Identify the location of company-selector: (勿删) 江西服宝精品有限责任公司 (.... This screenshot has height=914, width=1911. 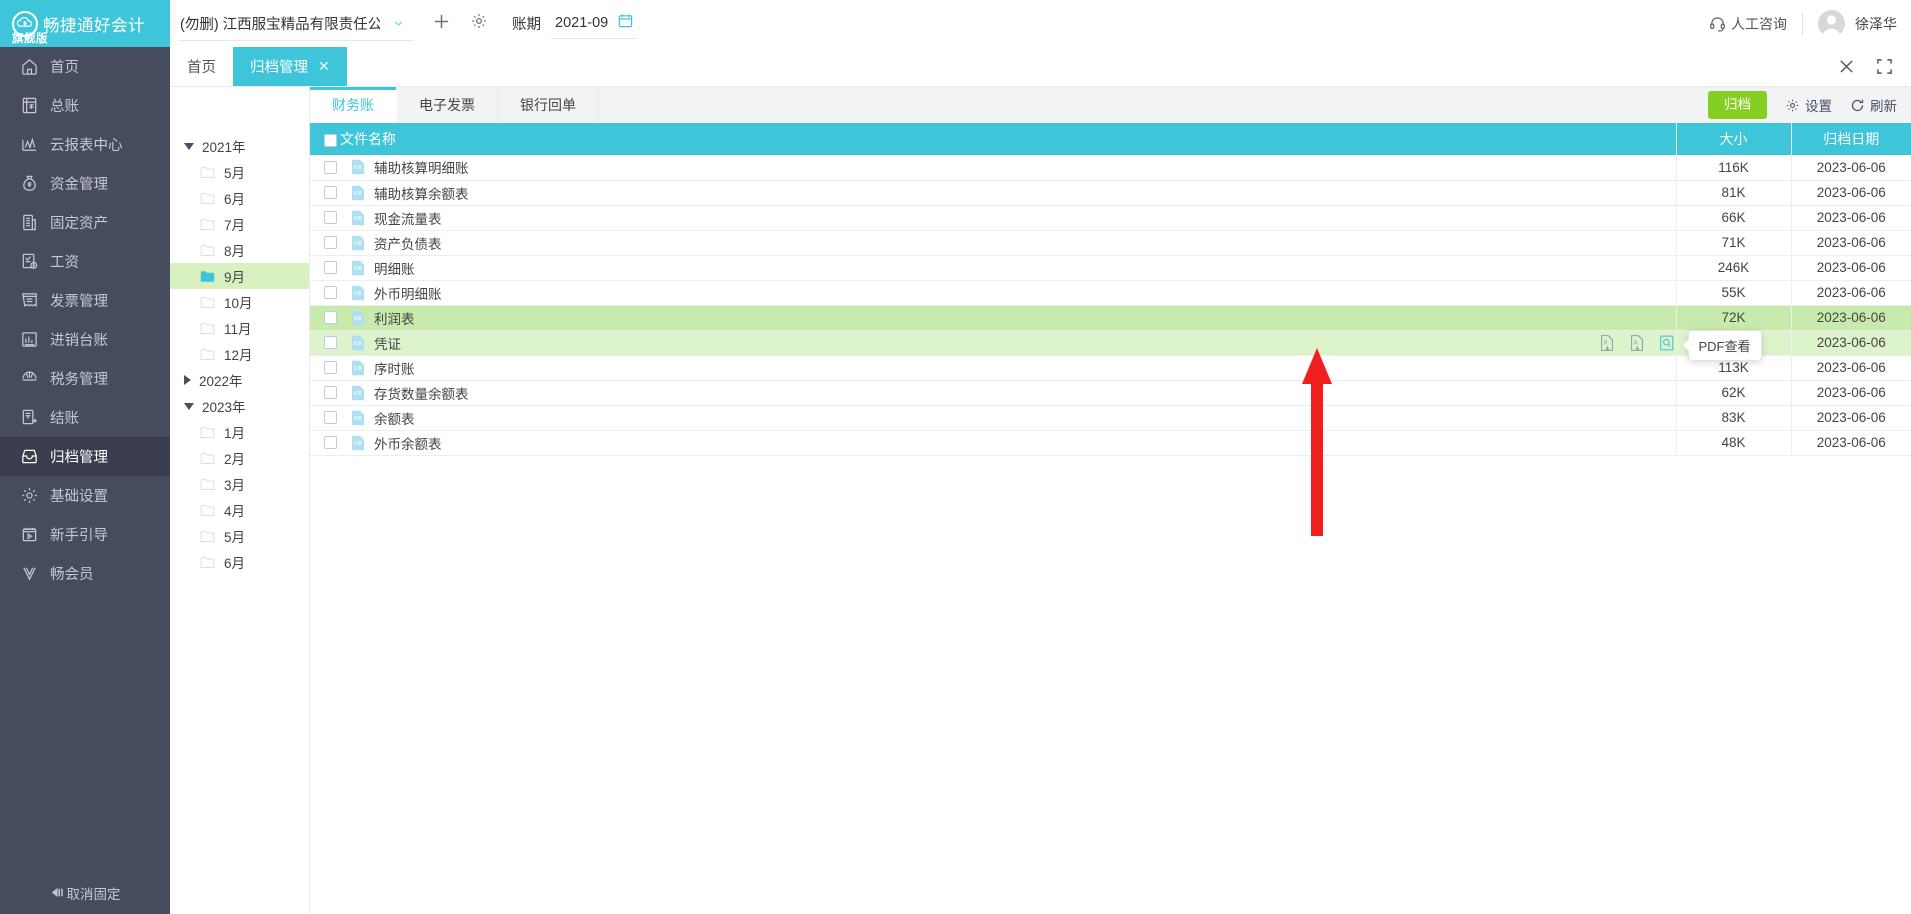
(296, 24).